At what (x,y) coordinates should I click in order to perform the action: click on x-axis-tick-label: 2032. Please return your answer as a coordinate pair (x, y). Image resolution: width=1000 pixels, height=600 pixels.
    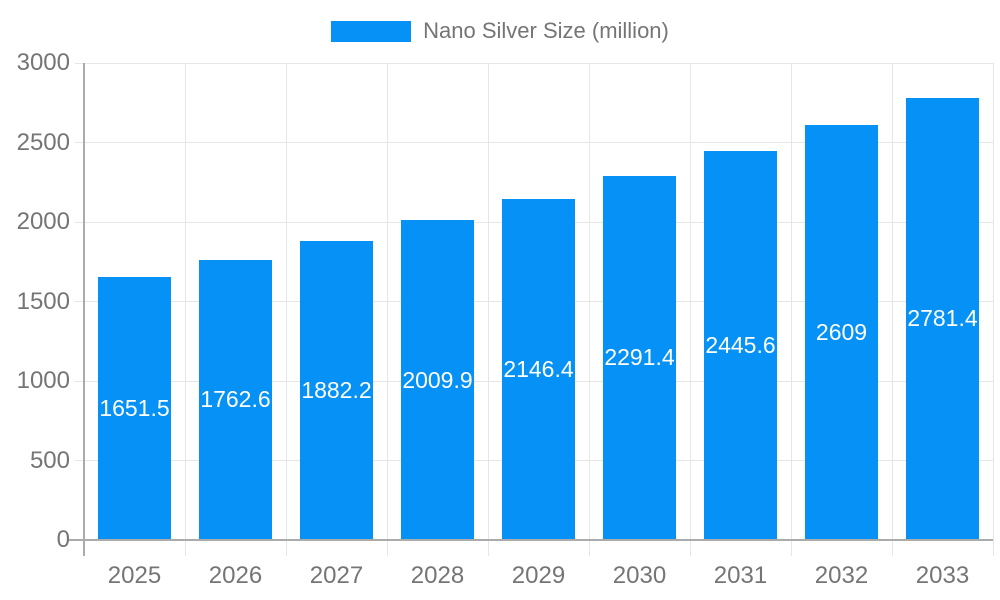
    Looking at the image, I should click on (841, 575).